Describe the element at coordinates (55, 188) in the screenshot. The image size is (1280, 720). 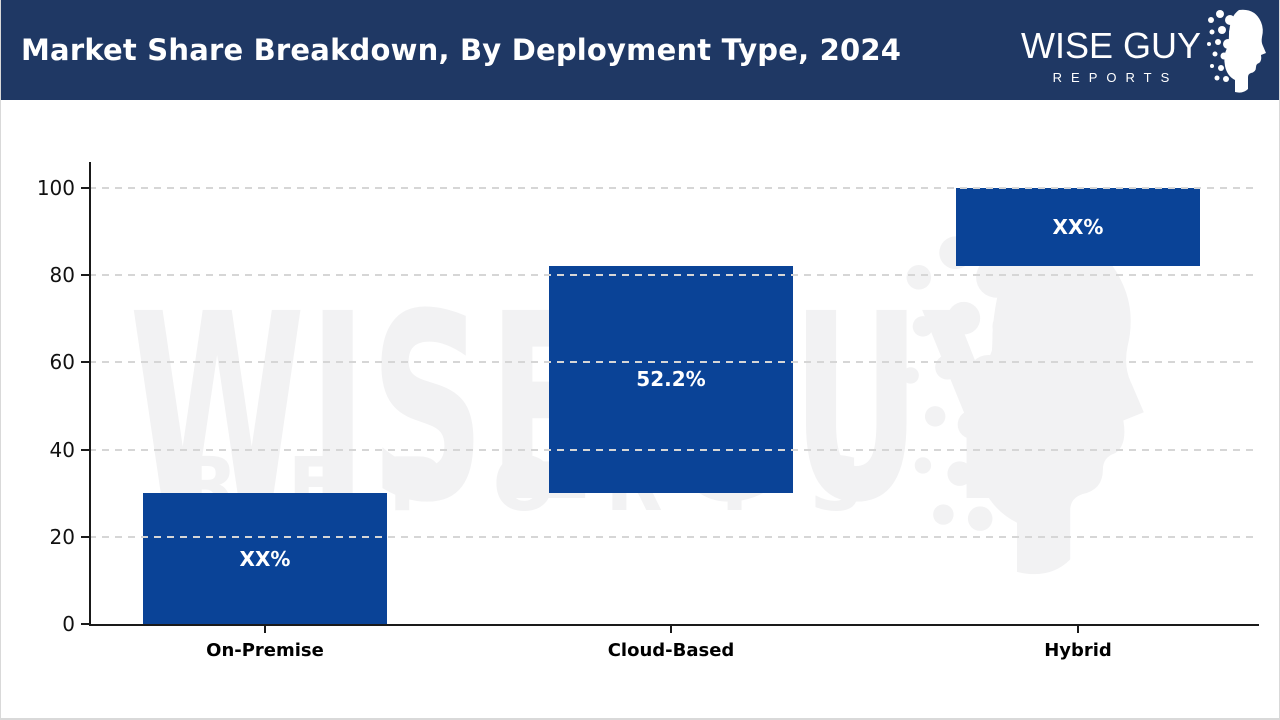
I see `y-tick-label-100: 100` at that location.